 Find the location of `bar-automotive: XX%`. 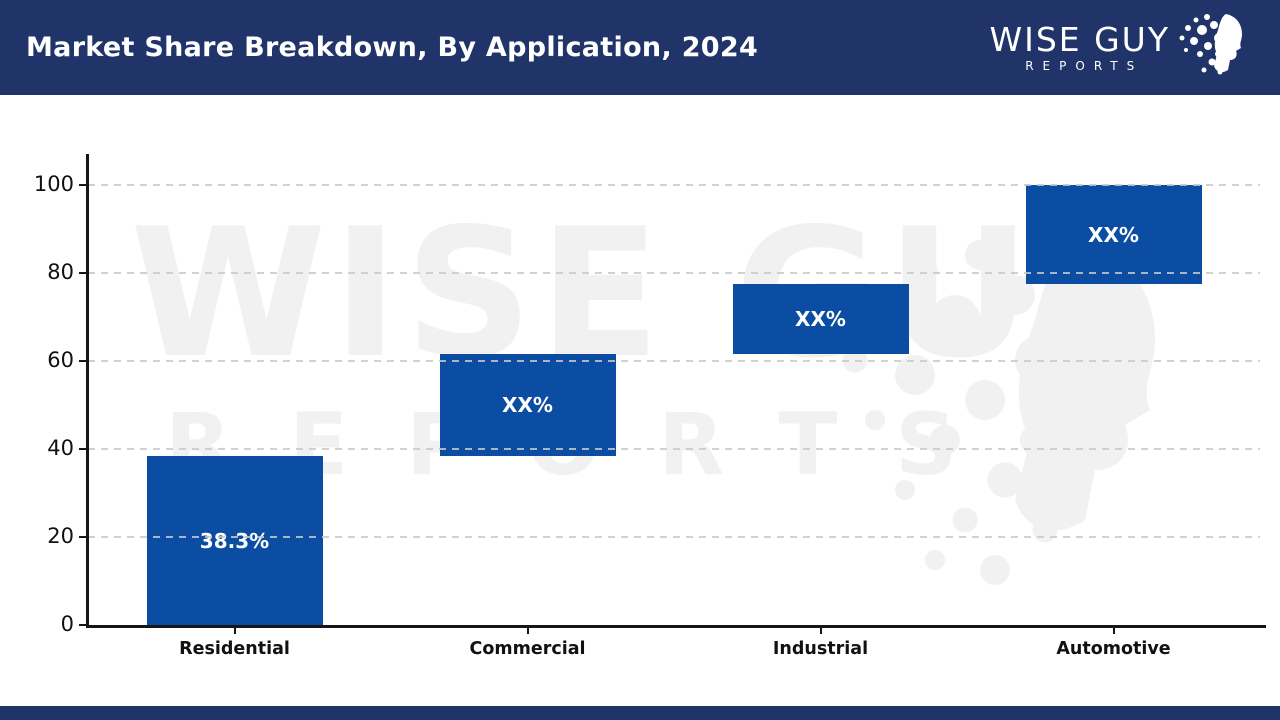

bar-automotive: XX% is located at coordinates (1113, 234).